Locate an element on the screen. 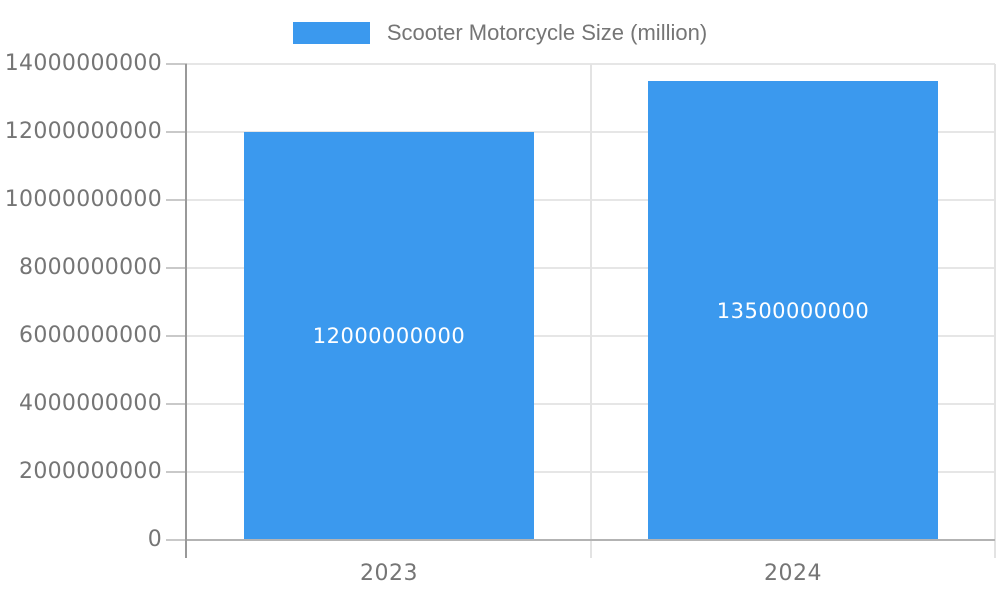  x-category-label-2024: 2024 is located at coordinates (793, 573).